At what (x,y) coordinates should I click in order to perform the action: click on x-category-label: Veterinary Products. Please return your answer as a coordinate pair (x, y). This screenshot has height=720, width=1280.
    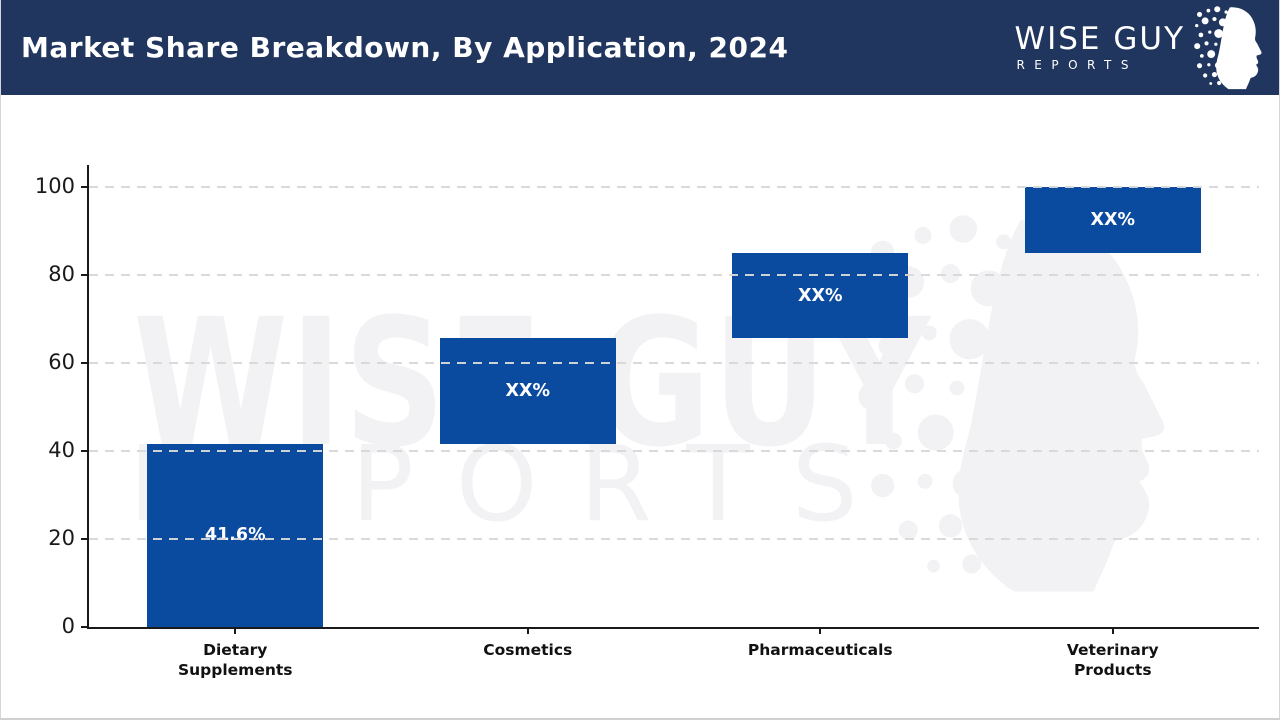
    Looking at the image, I should click on (1113, 660).